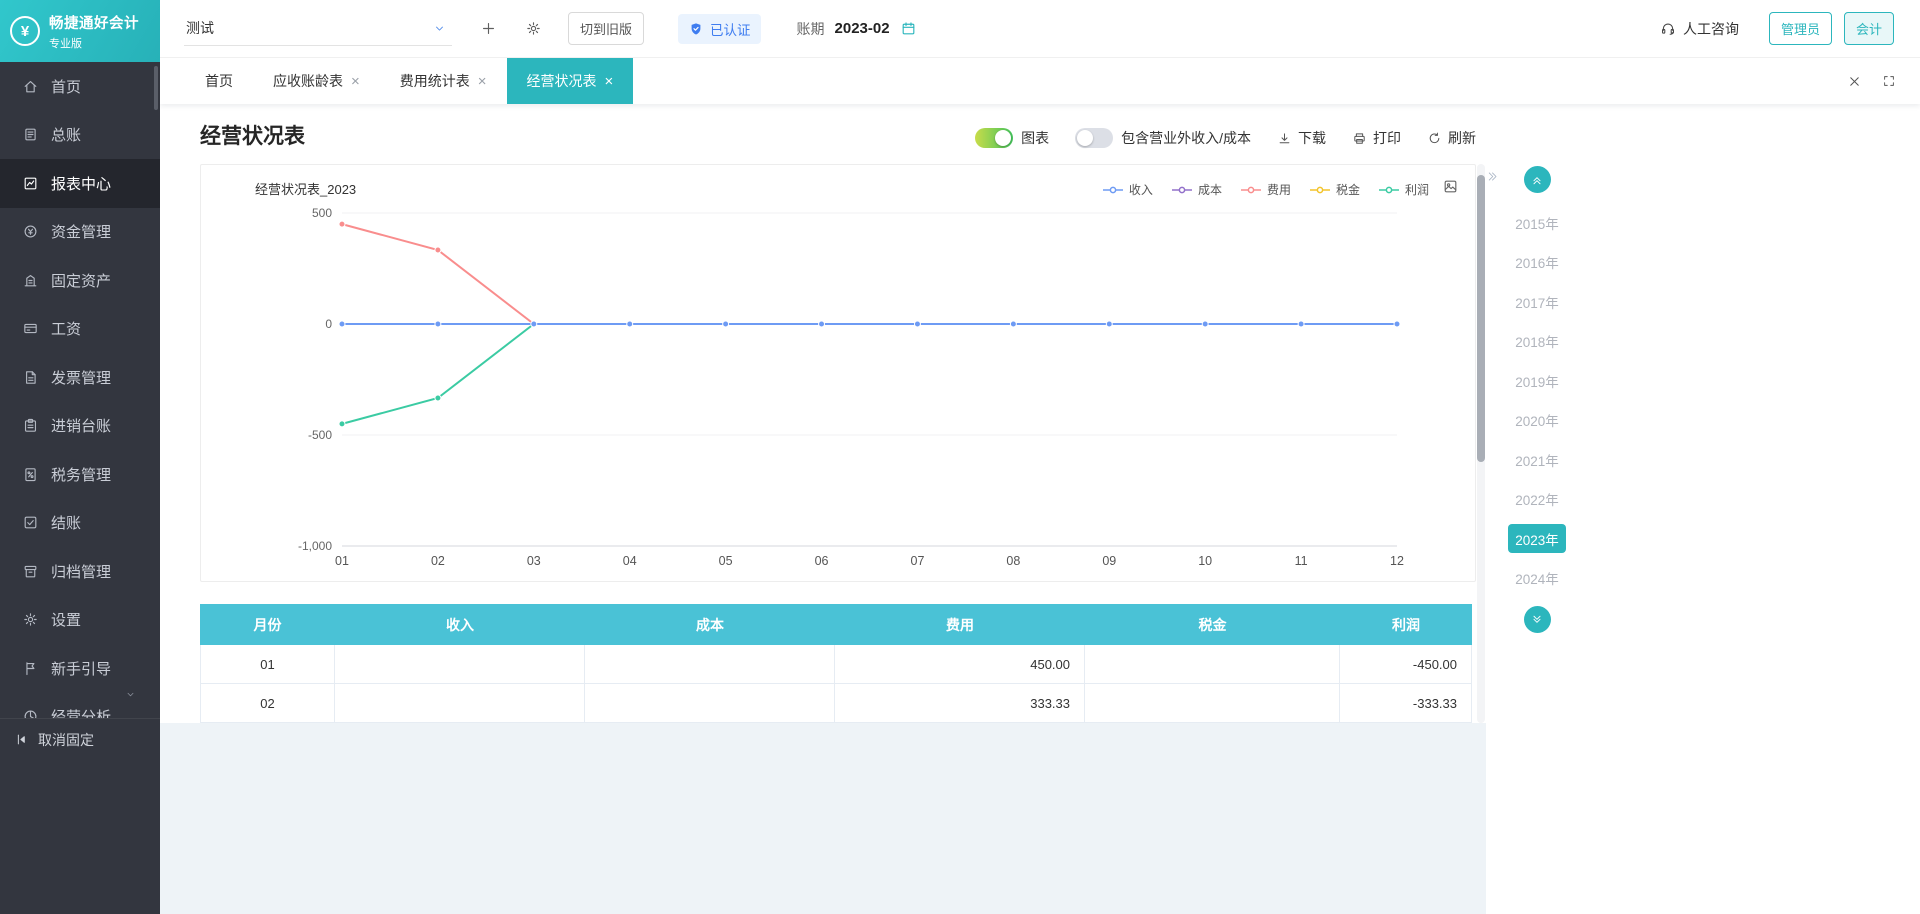 The width and height of the screenshot is (1920, 914). Describe the element at coordinates (1537, 303) in the screenshot. I see `year-item: 2017年` at that location.